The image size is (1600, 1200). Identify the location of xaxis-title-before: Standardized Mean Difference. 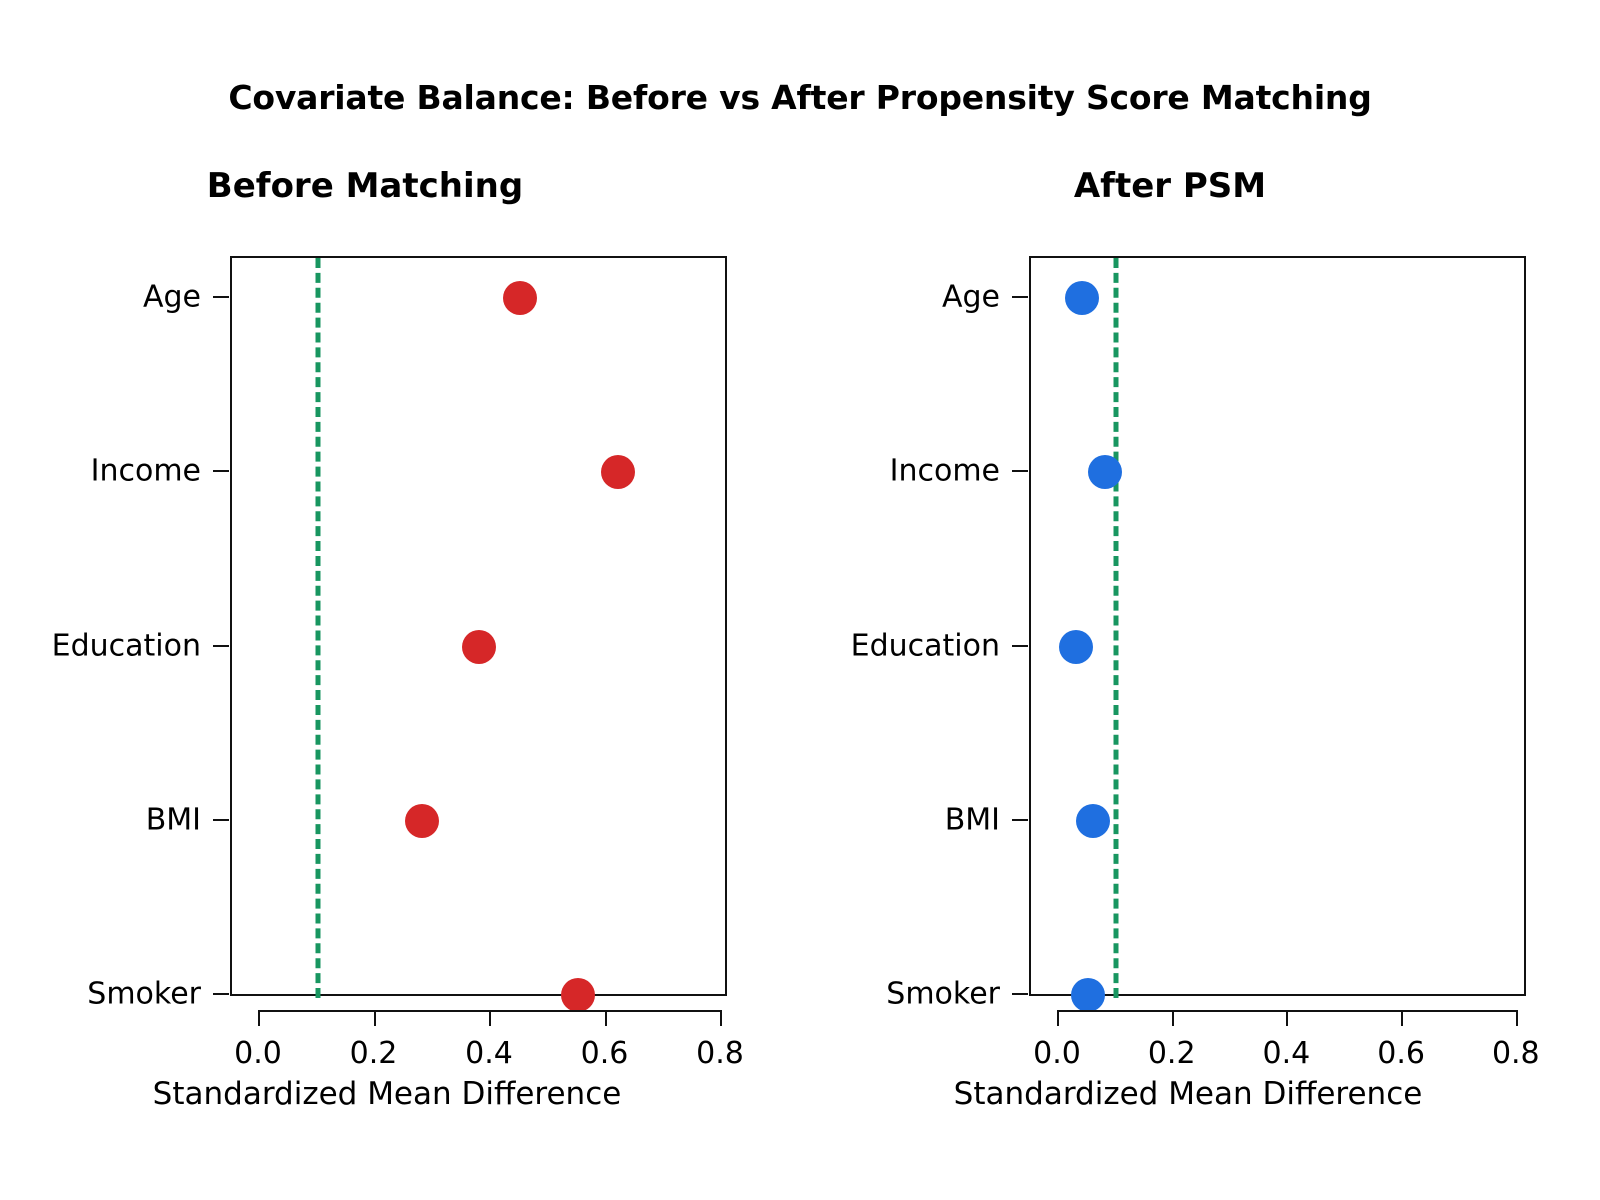
(387, 1094).